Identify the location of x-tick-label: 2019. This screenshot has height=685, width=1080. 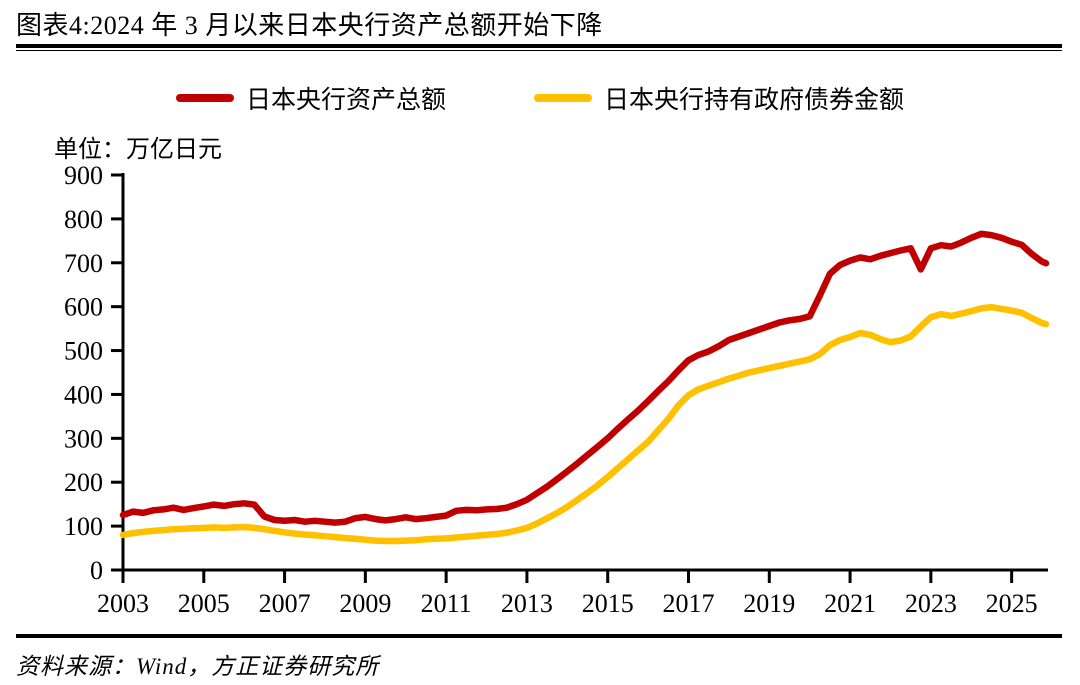
(769, 603).